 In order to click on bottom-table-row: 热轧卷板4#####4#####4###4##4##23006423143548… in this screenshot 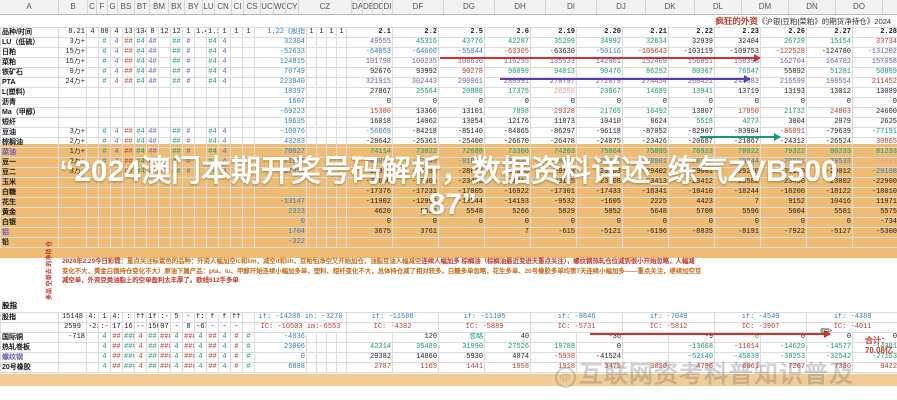, I will do `click(448, 347)`.